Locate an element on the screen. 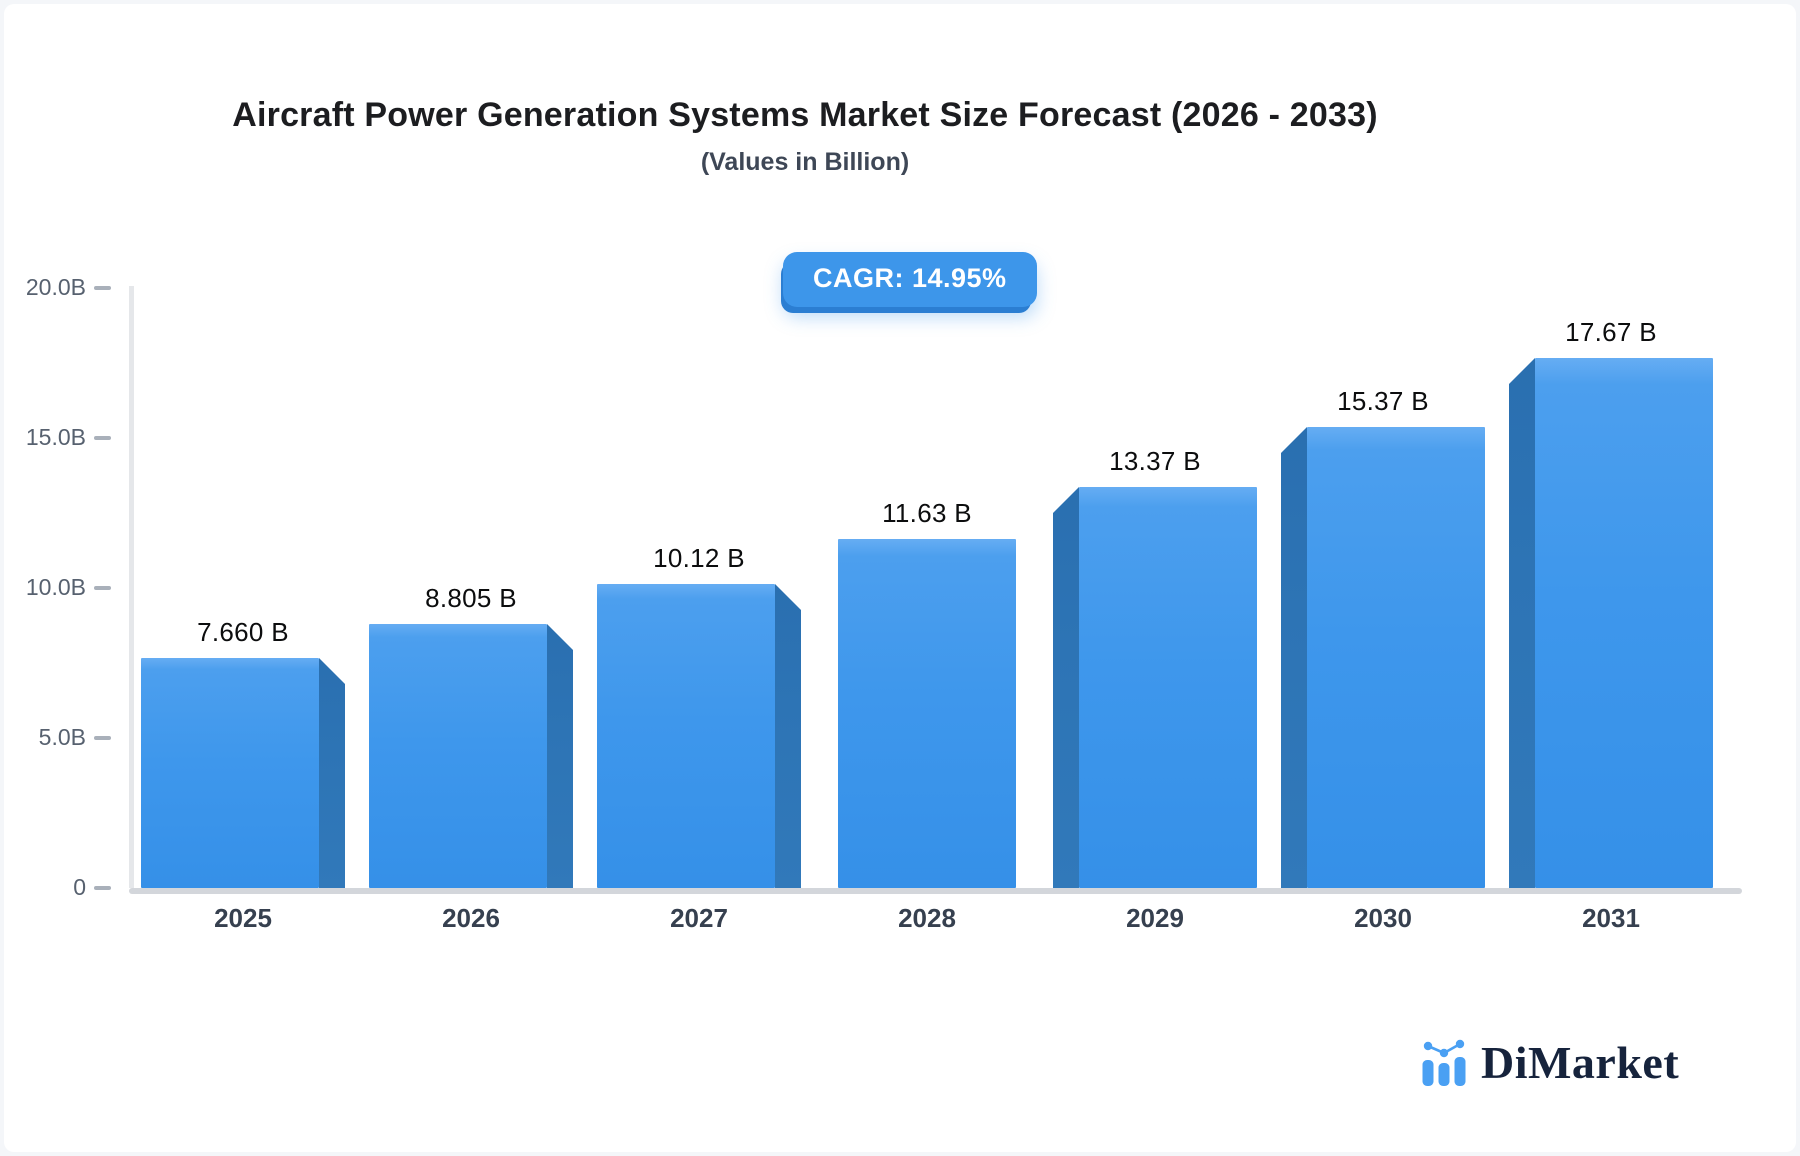 The height and width of the screenshot is (1156, 1800). bar-2029: 13.37 B is located at coordinates (1155, 667).